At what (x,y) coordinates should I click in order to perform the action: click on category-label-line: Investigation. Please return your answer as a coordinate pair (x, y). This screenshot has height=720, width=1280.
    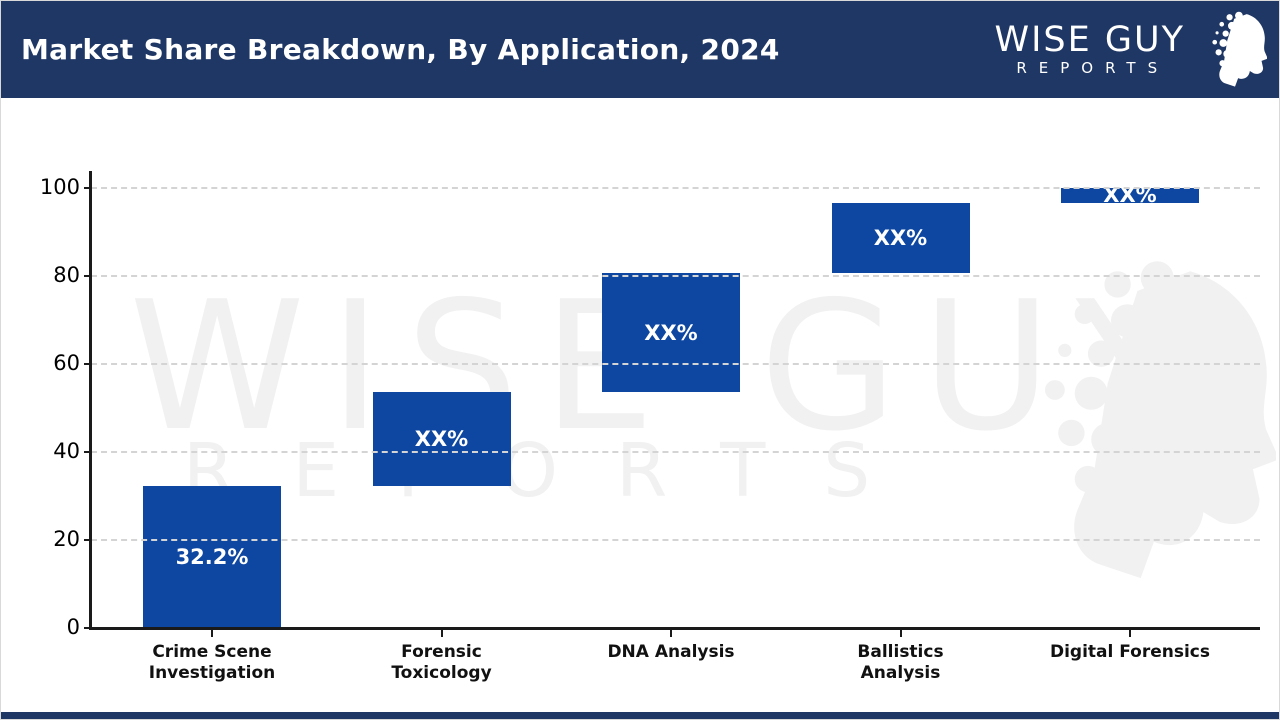
    Looking at the image, I should click on (212, 672).